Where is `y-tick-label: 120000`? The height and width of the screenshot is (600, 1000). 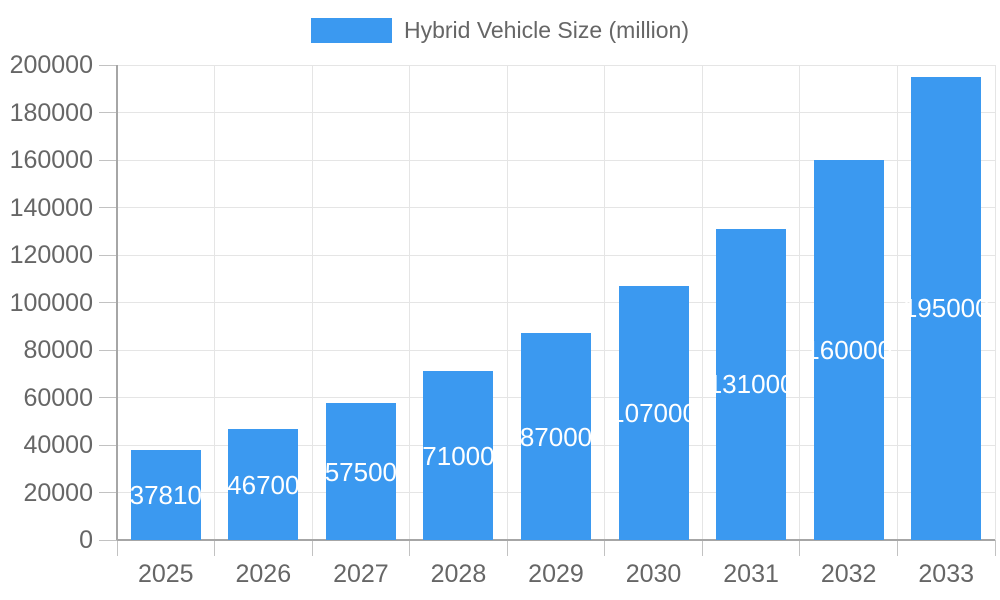
y-tick-label: 120000 is located at coordinates (51, 255).